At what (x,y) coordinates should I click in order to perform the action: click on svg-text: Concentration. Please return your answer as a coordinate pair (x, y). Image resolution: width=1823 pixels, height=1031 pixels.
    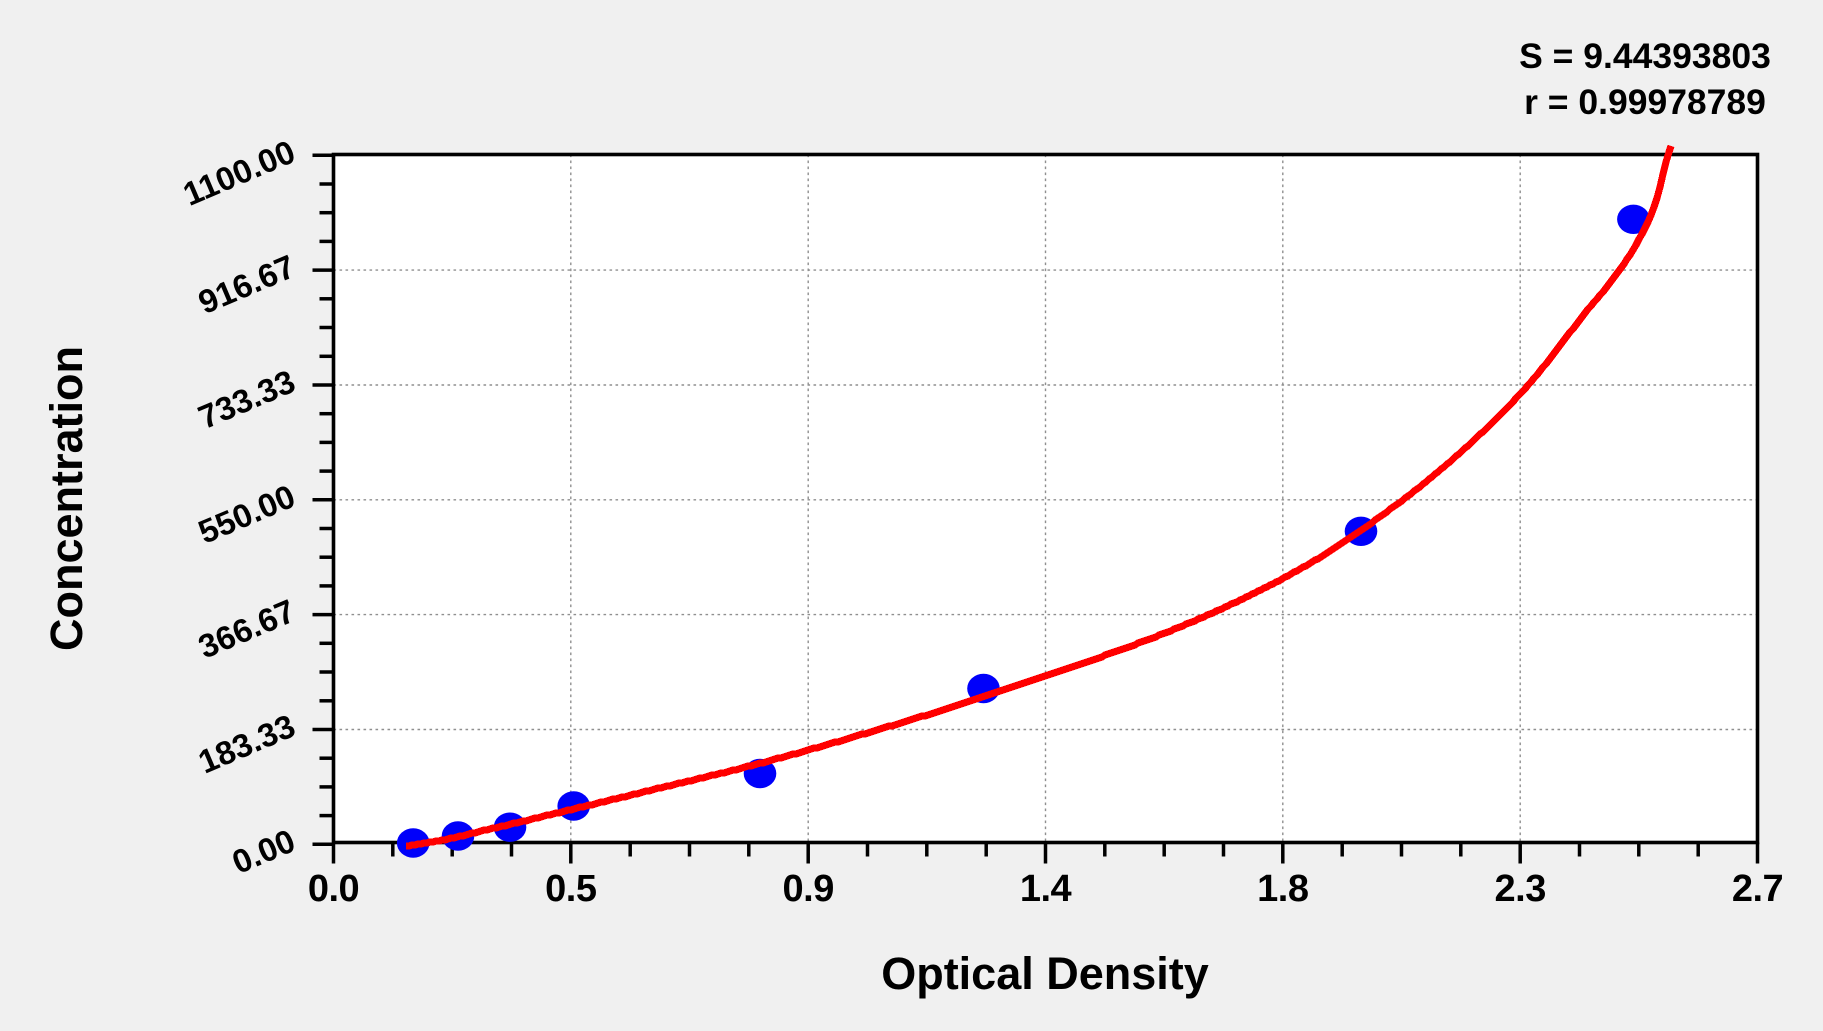
    Looking at the image, I should click on (66, 498).